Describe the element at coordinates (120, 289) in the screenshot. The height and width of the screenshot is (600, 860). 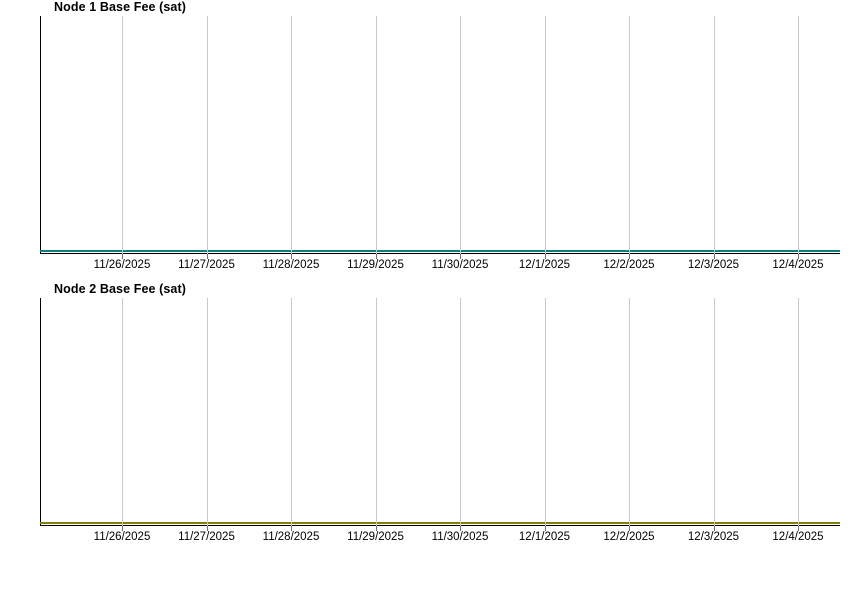
I see `chart-title-node-2: Node 2 Base Fee (sat)` at that location.